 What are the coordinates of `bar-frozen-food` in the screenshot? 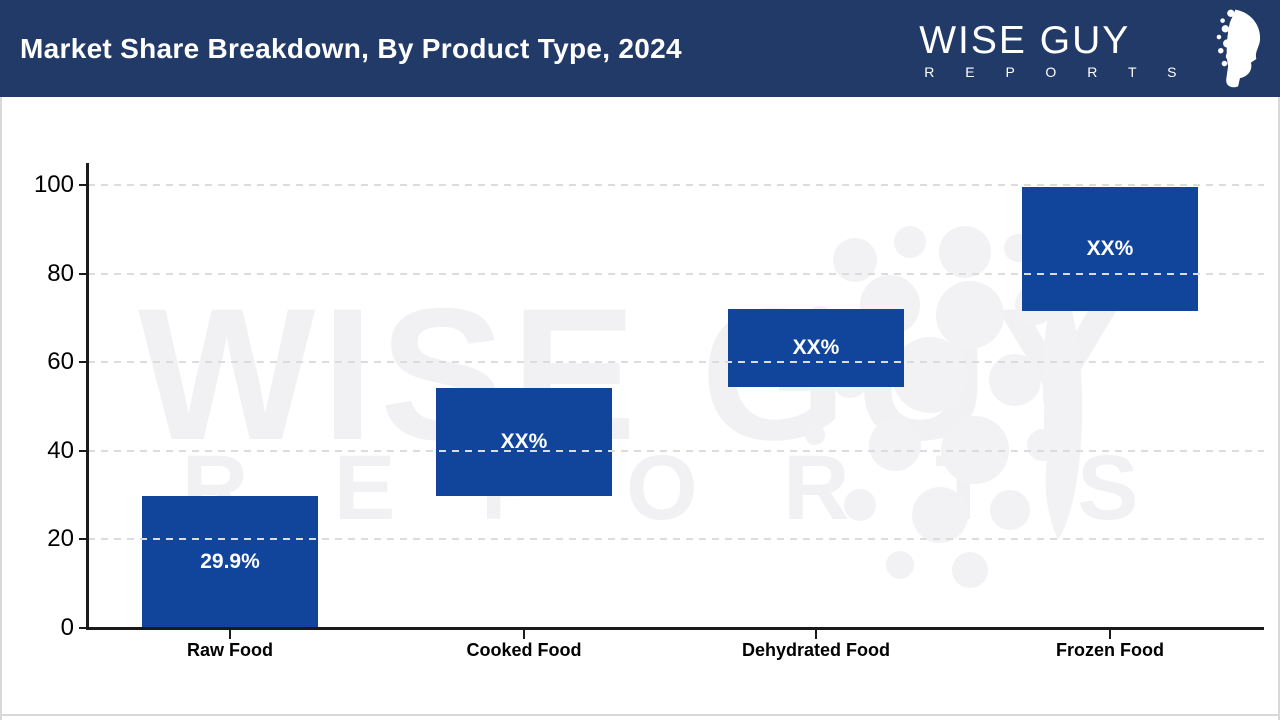 It's located at (1110, 249).